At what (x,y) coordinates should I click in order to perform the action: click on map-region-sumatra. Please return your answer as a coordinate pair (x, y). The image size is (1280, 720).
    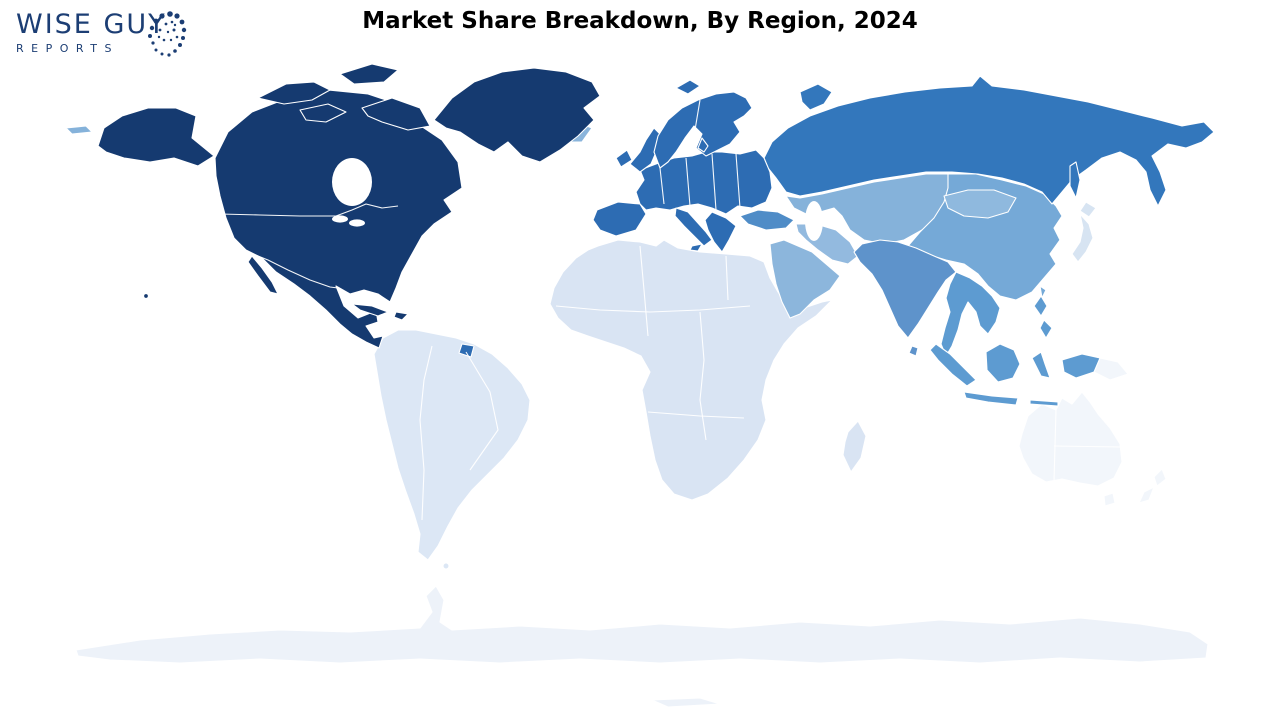
    Looking at the image, I should click on (953, 365).